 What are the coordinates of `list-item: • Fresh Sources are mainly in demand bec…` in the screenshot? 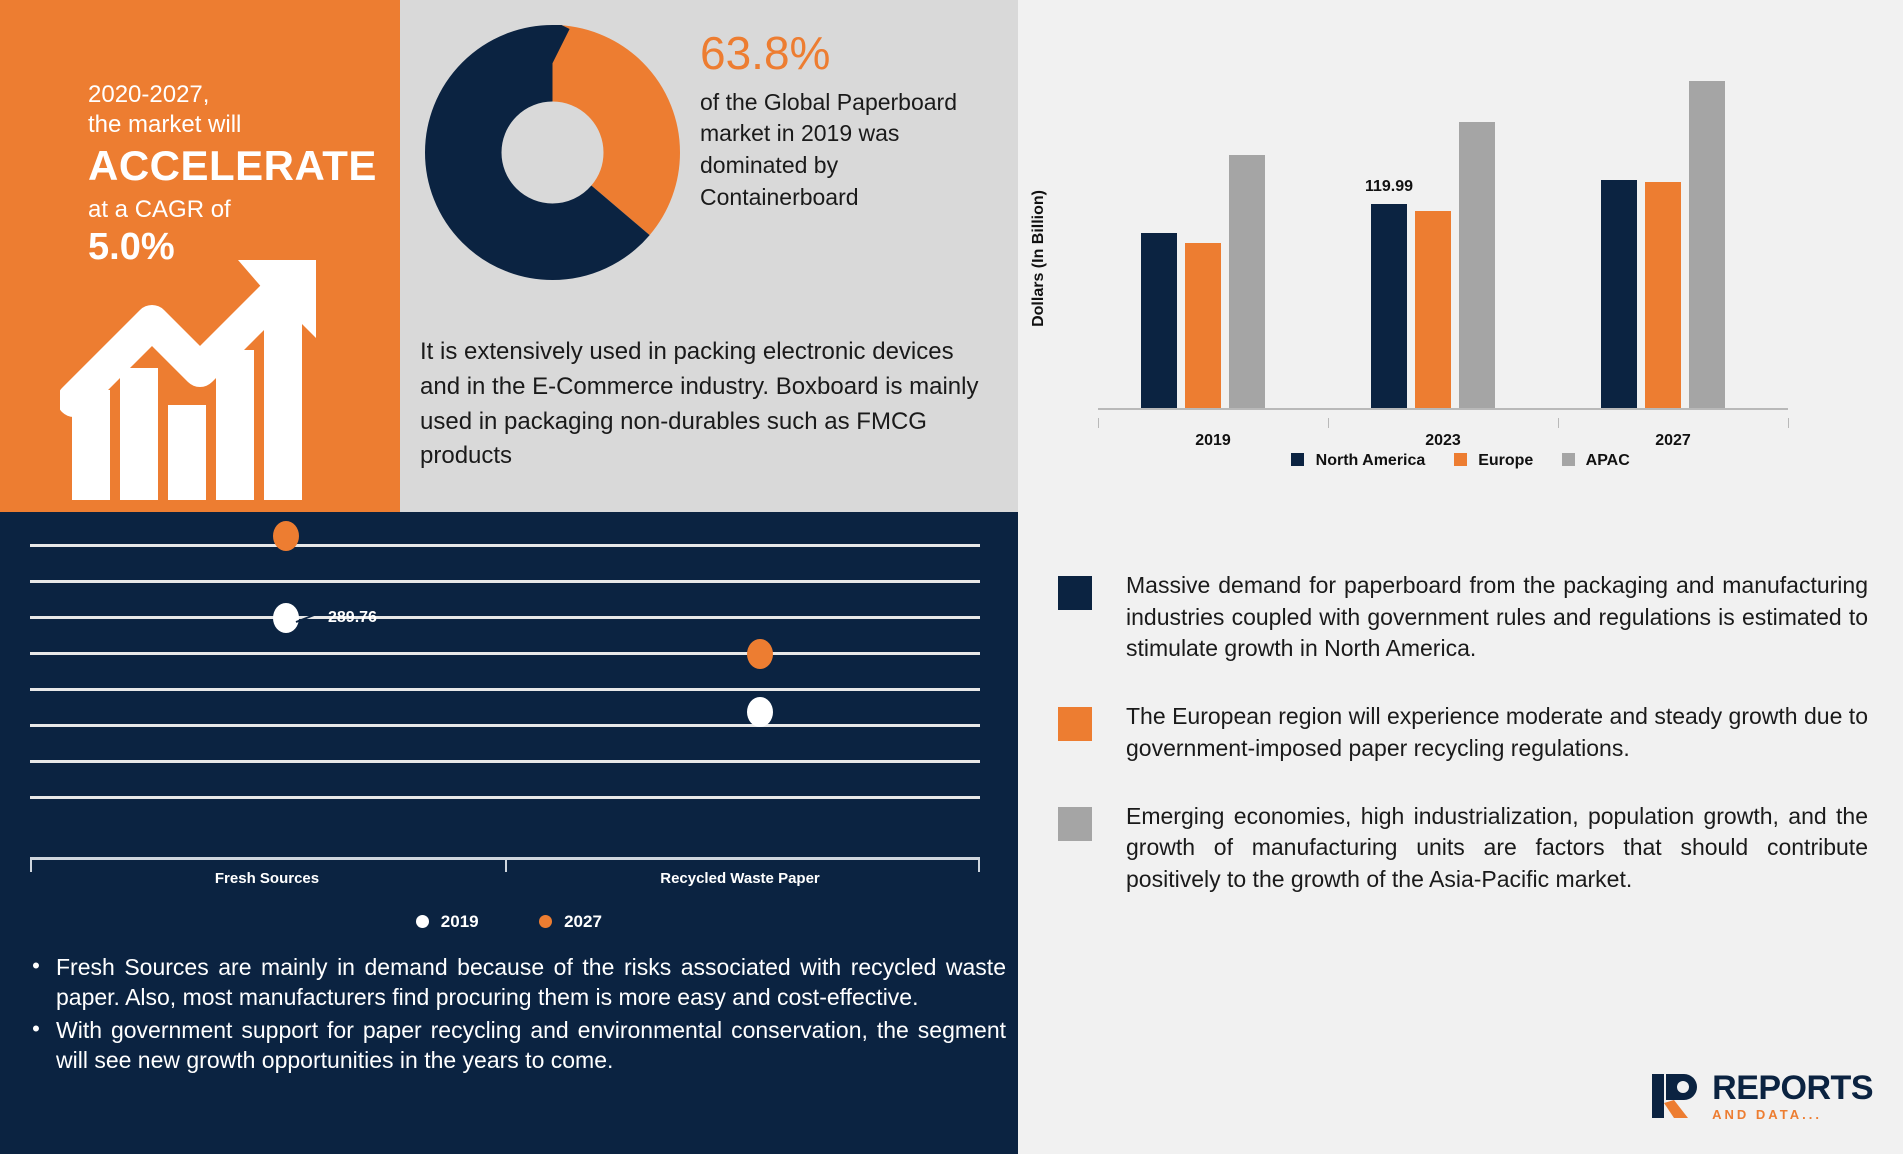 It's located at (511, 982).